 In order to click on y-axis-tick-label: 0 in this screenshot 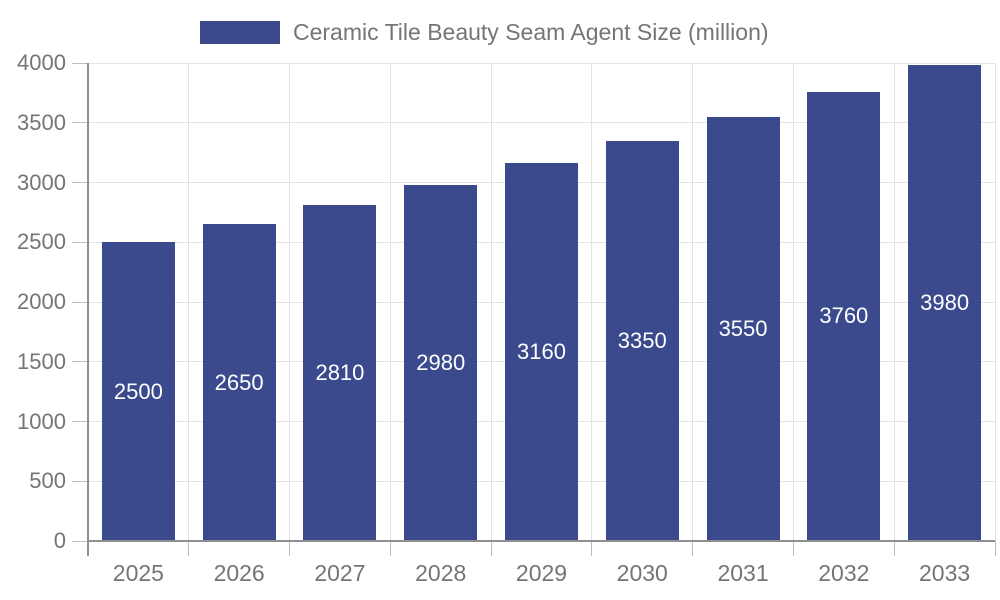, I will do `click(59, 540)`.